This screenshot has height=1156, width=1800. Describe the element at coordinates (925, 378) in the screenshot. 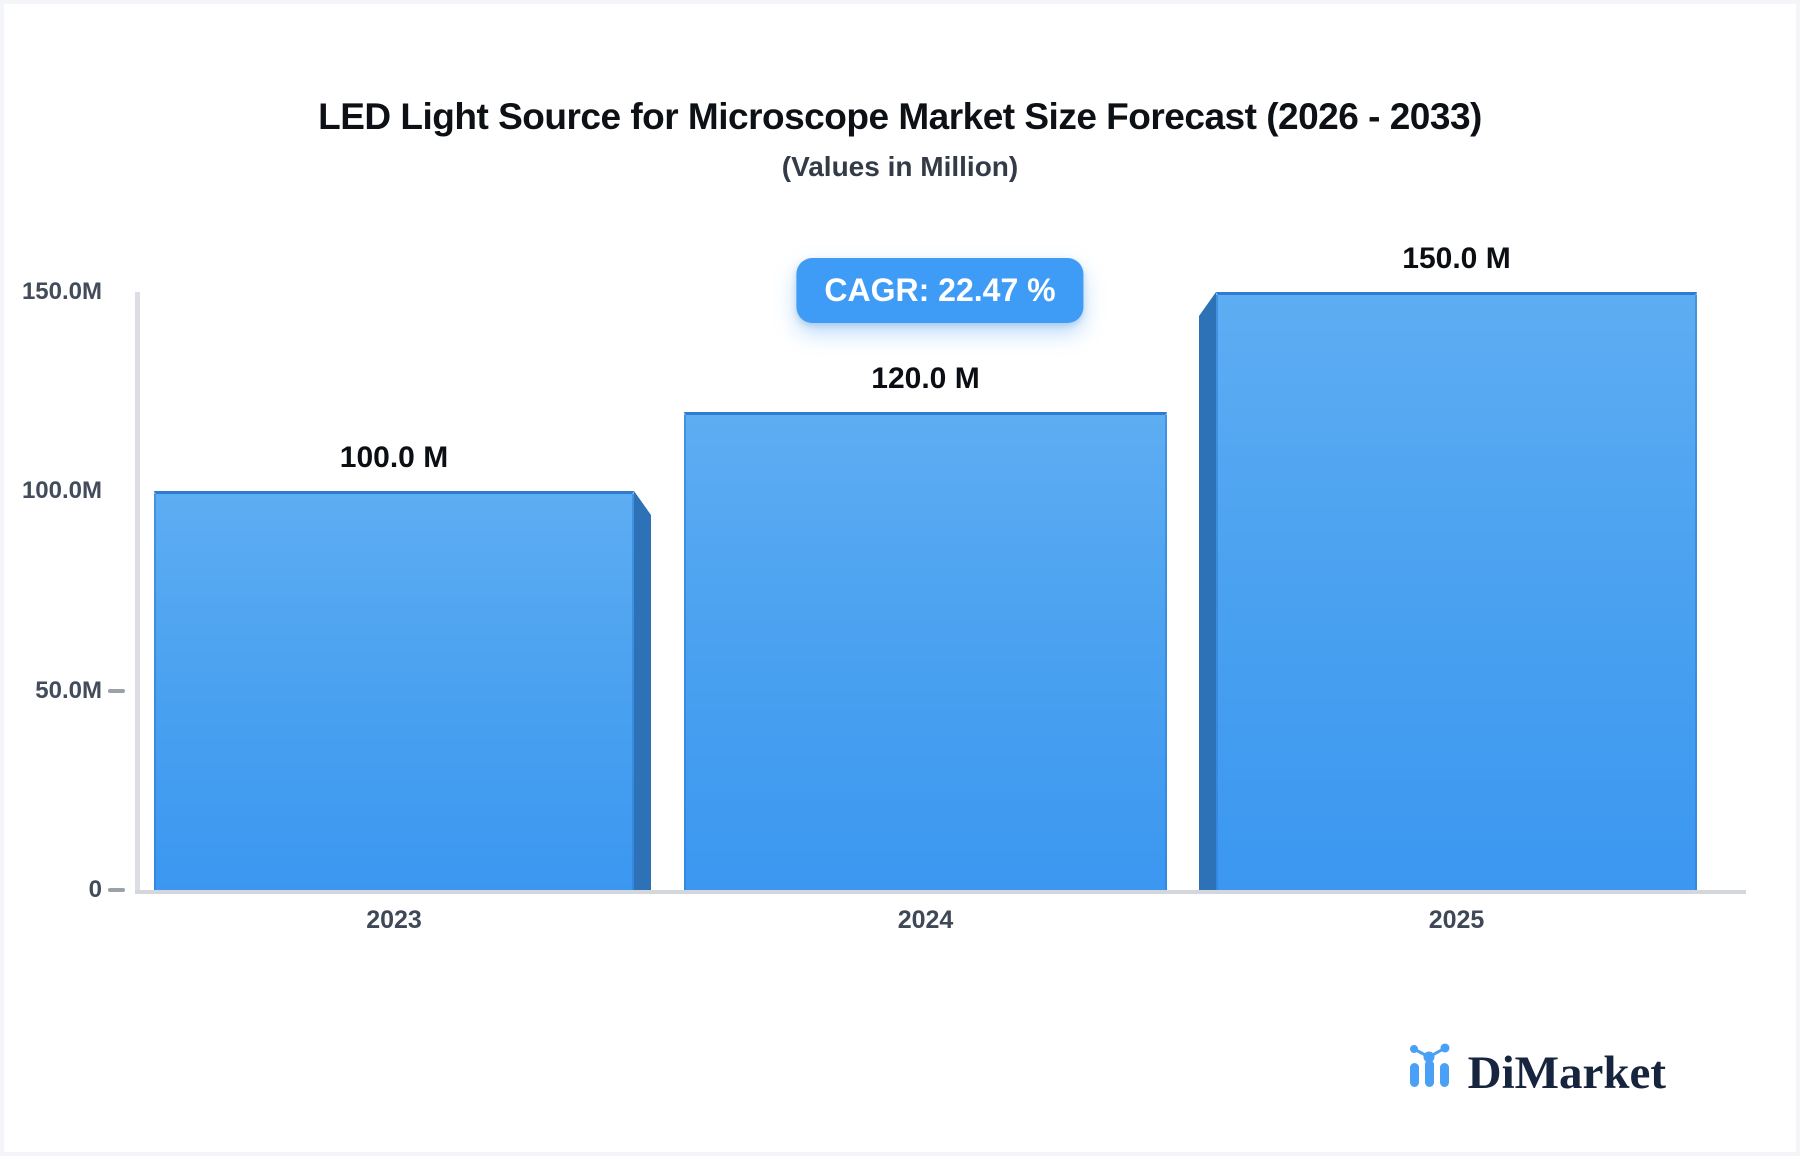

I see `bar-value-label: 120.0 M` at that location.